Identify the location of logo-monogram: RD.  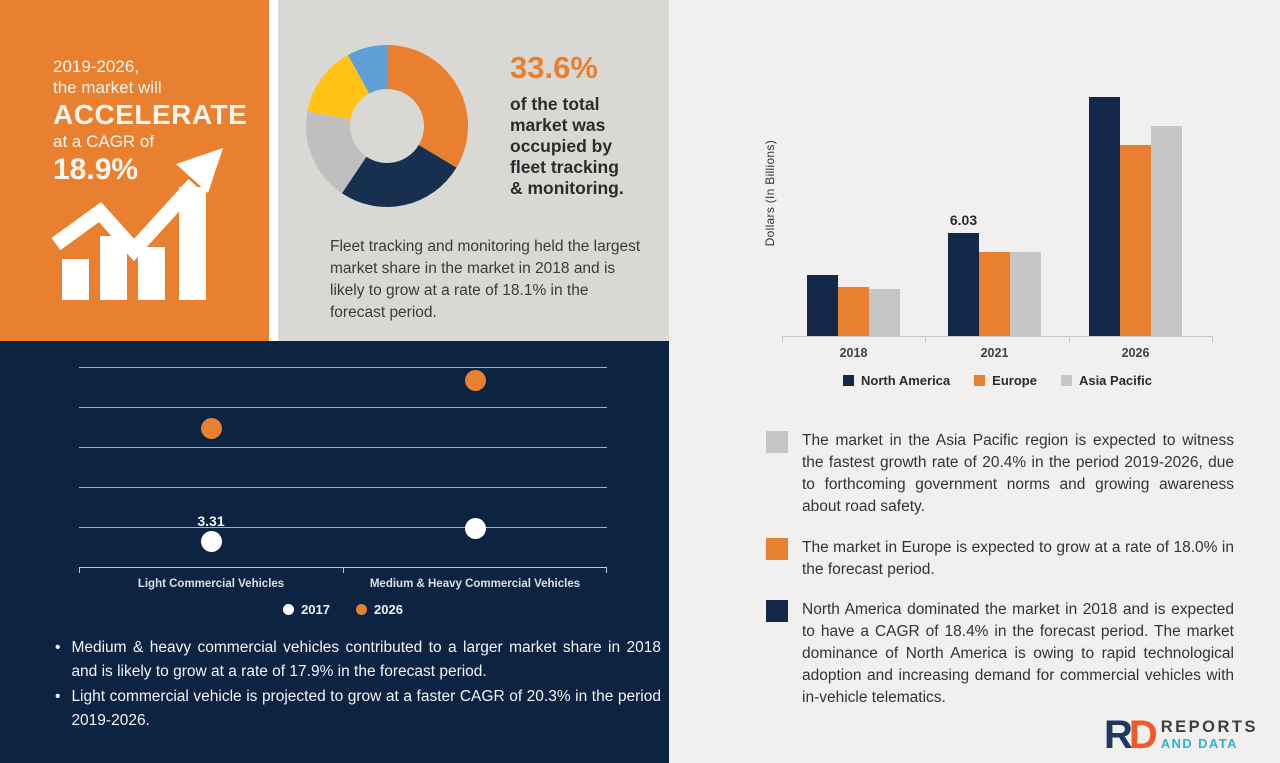
(1130, 735).